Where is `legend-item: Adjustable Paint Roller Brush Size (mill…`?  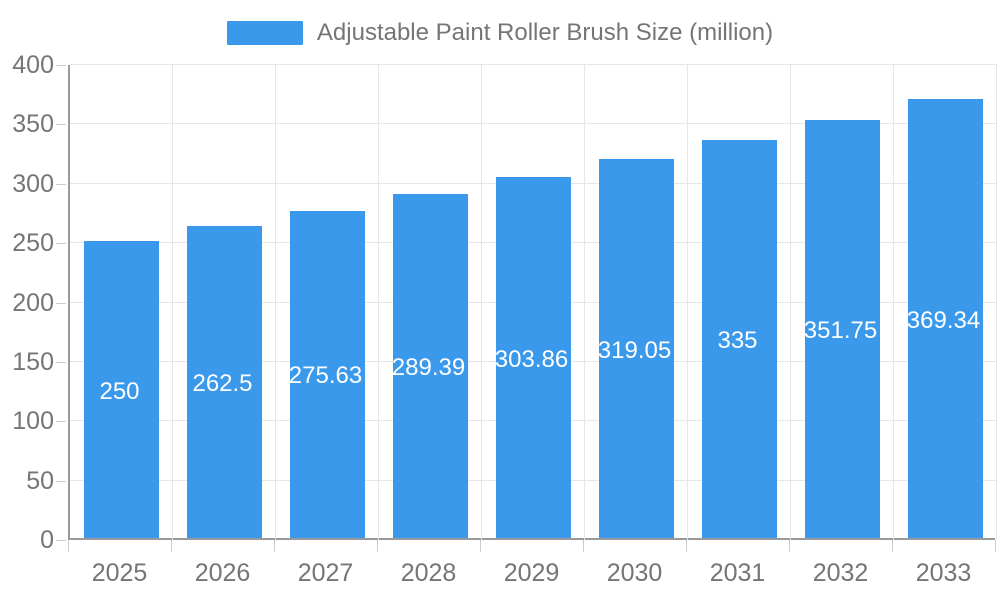 legend-item: Adjustable Paint Roller Brush Size (mill… is located at coordinates (500, 33).